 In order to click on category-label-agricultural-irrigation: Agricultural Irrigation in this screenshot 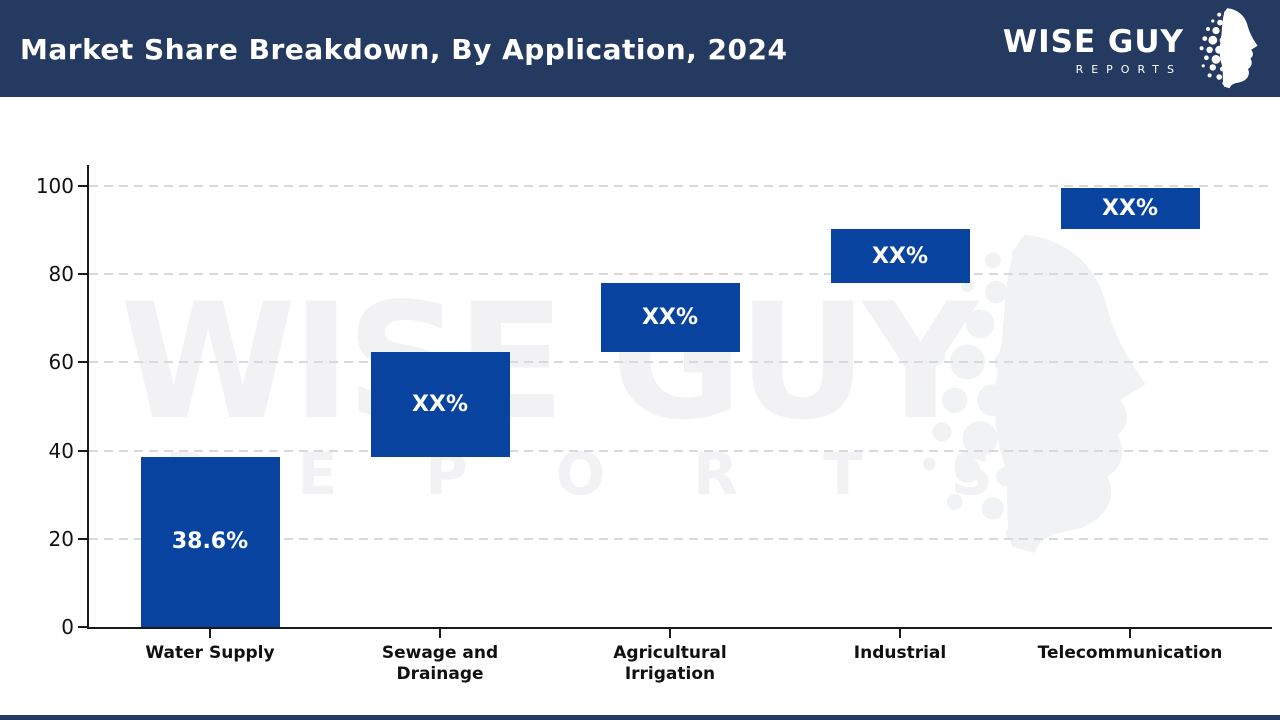, I will do `click(670, 664)`.